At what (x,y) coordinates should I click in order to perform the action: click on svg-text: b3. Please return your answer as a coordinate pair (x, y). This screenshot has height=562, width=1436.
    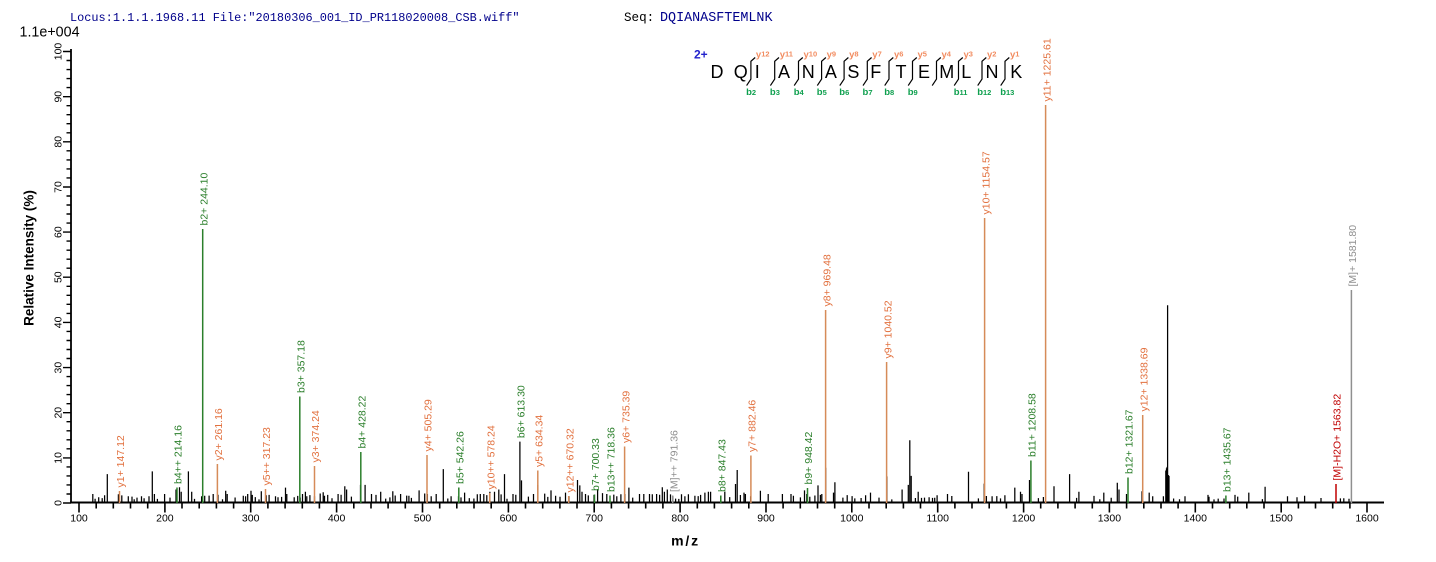
    Looking at the image, I should click on (775, 92).